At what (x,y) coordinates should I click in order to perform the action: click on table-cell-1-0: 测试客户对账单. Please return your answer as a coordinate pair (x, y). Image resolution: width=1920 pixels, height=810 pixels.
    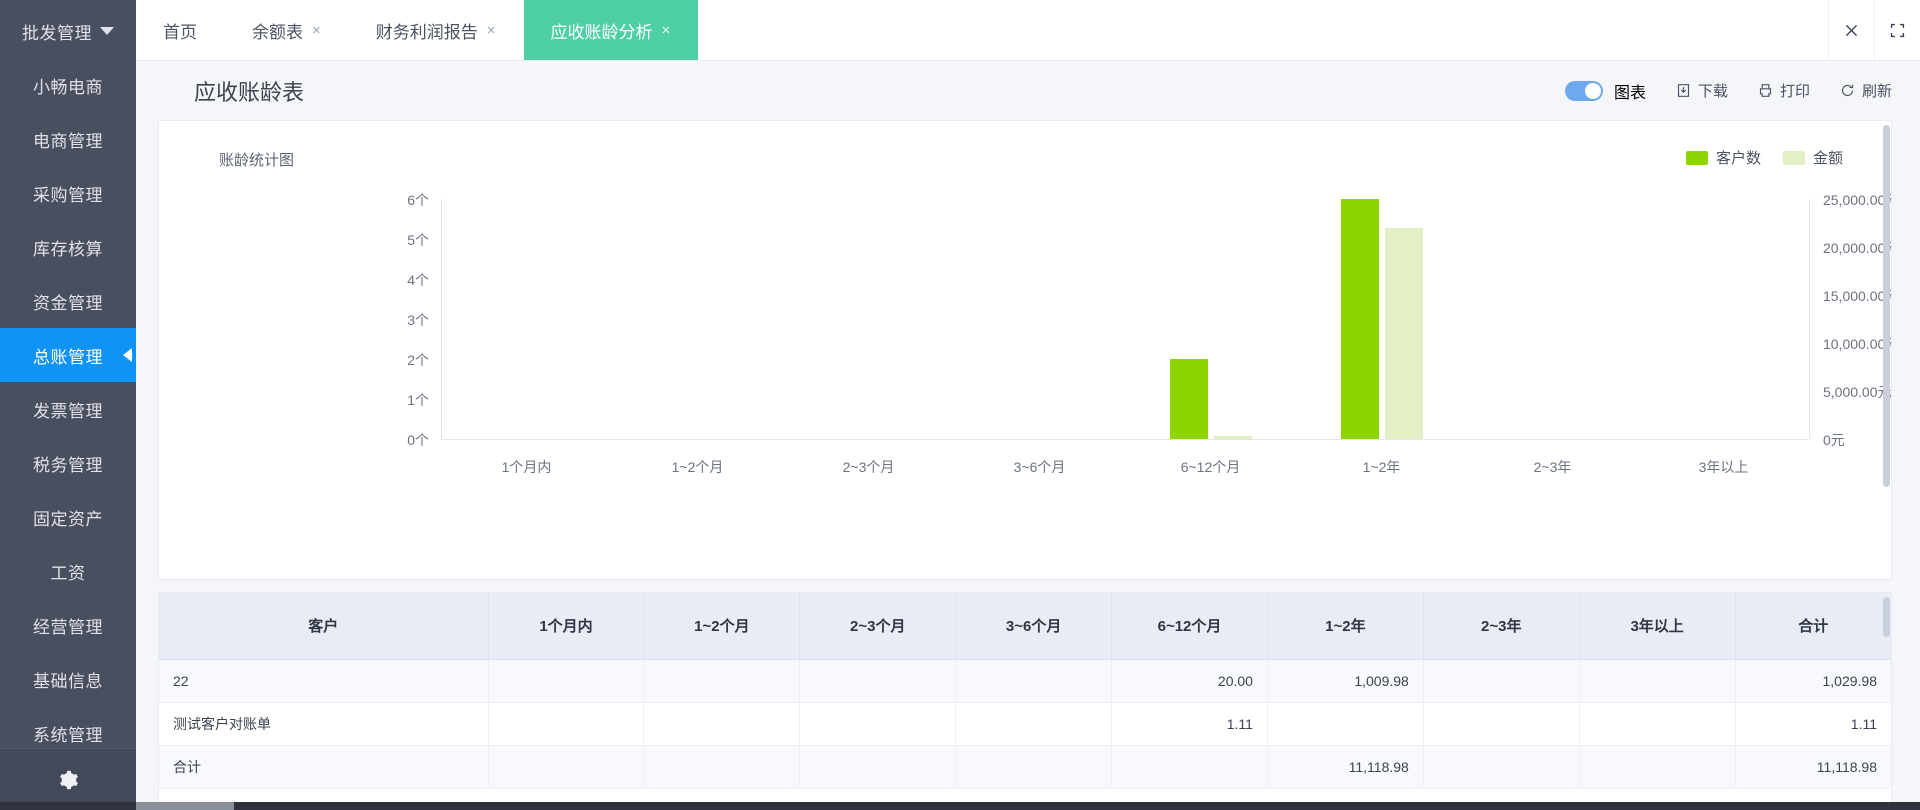
    Looking at the image, I should click on (324, 724).